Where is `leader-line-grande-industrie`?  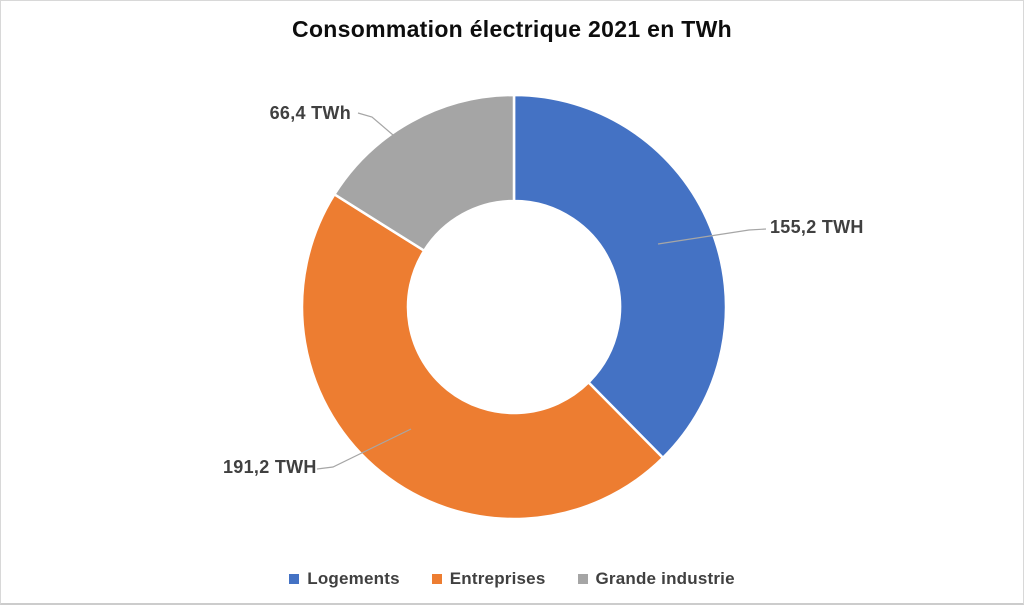 leader-line-grande-industrie is located at coordinates (375, 124).